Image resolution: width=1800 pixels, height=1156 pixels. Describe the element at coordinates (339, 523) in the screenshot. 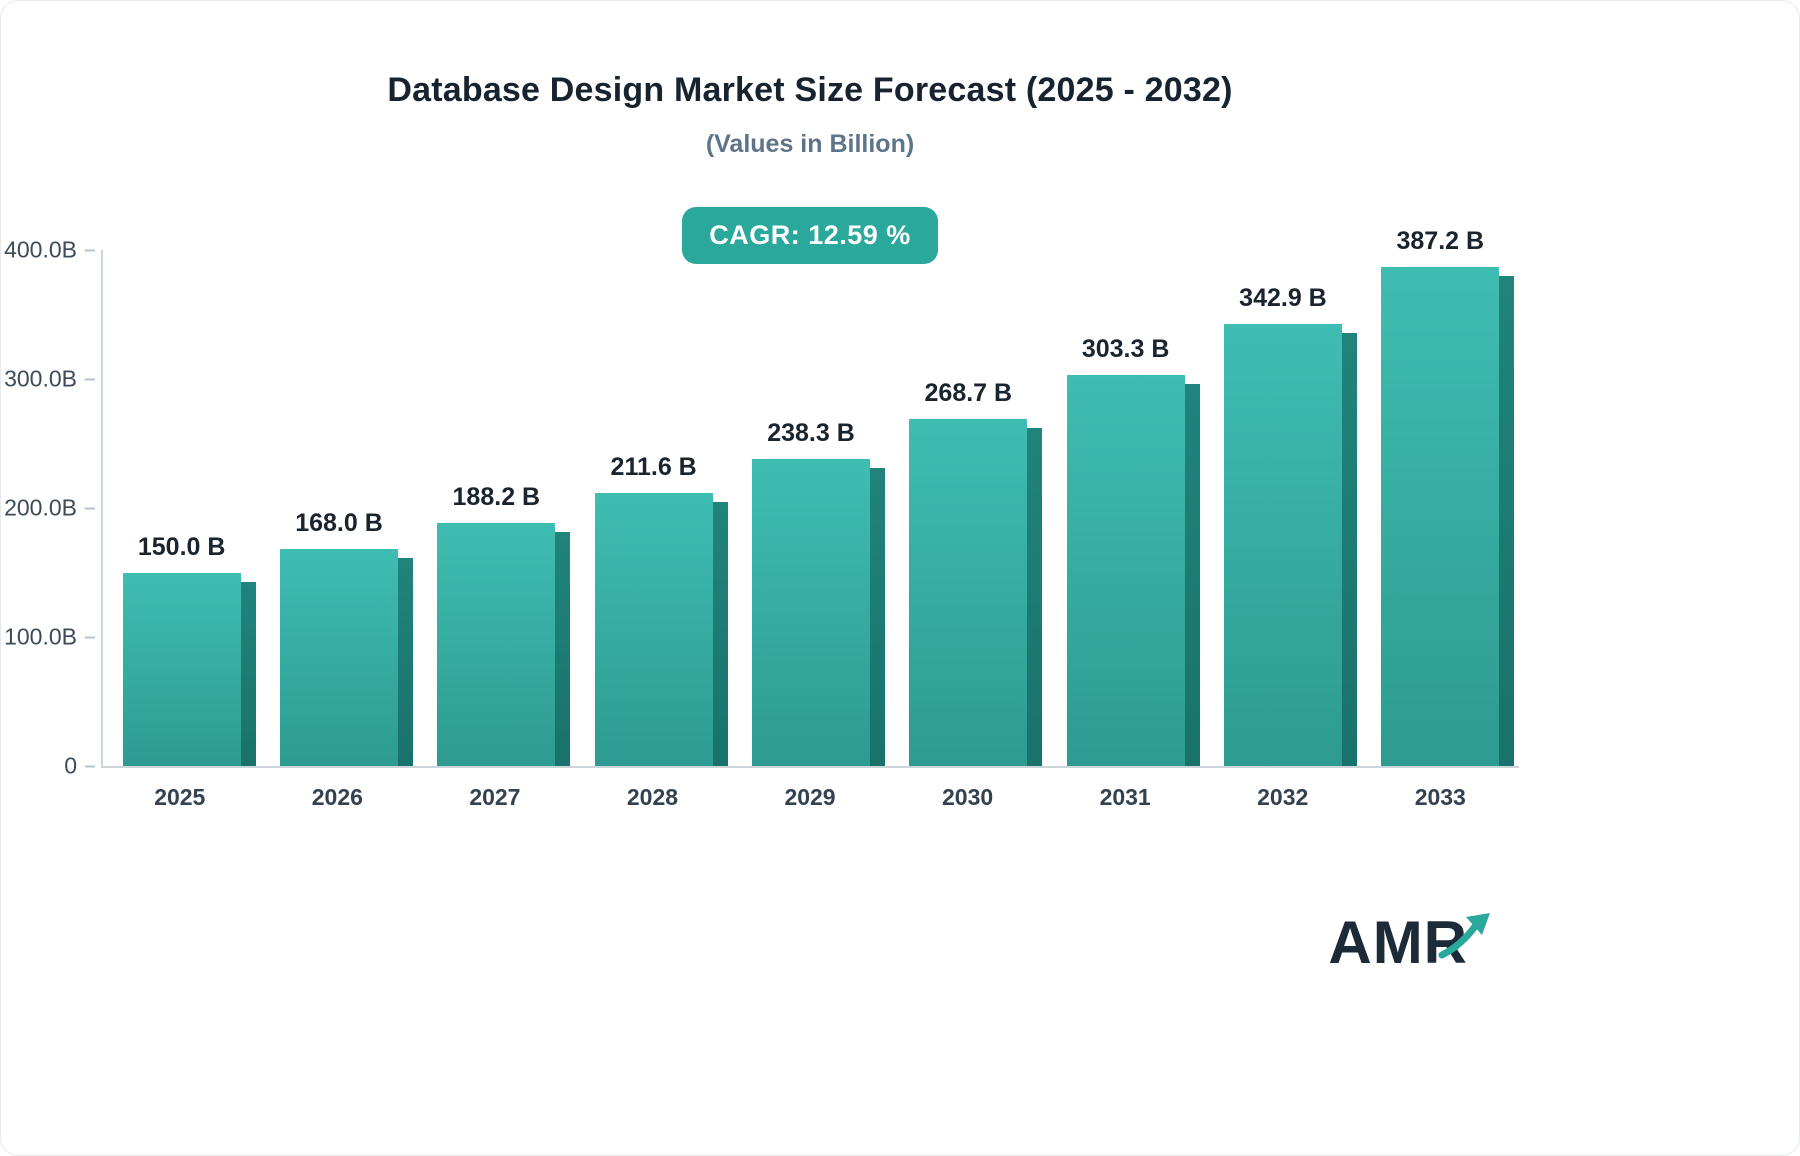

I see `bar-value-label: 168.0 B` at that location.